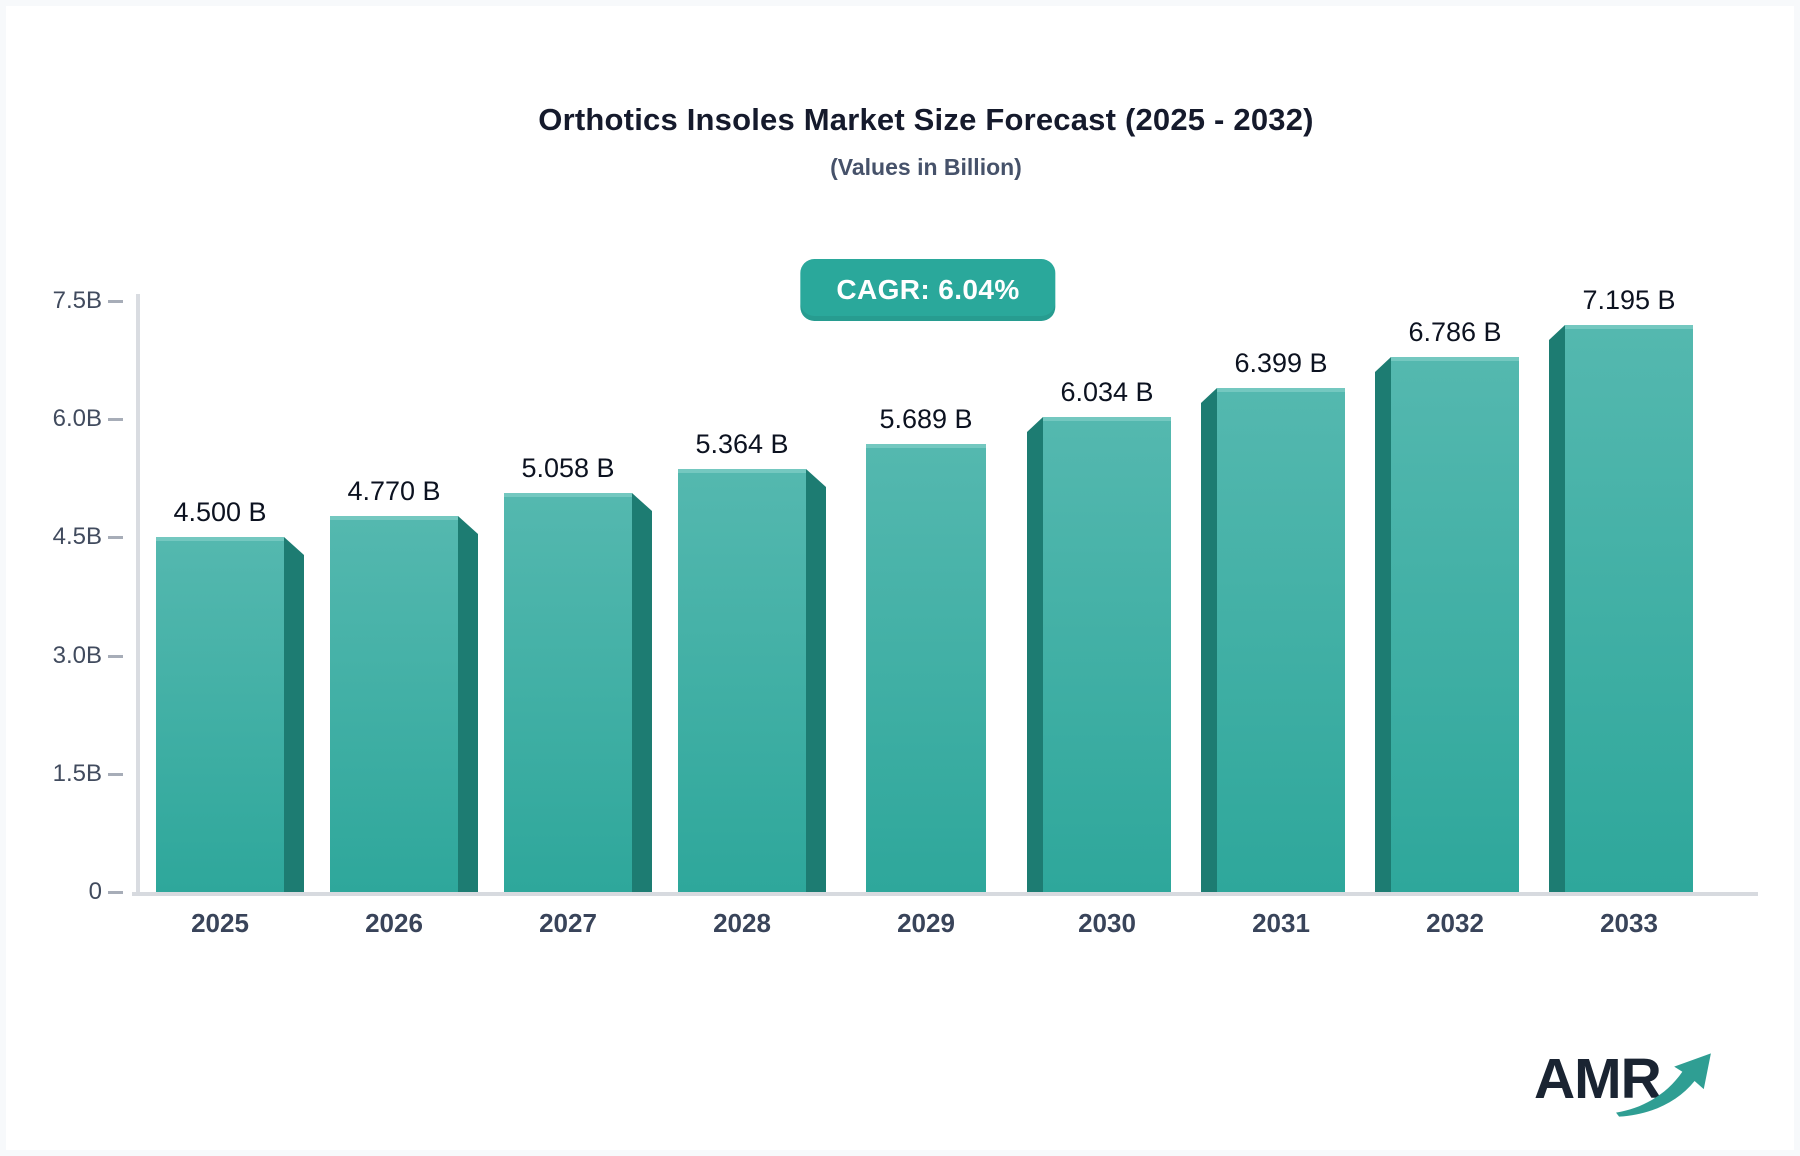 This screenshot has height=1156, width=1800. I want to click on bar-value-label: 5.689 B, so click(926, 419).